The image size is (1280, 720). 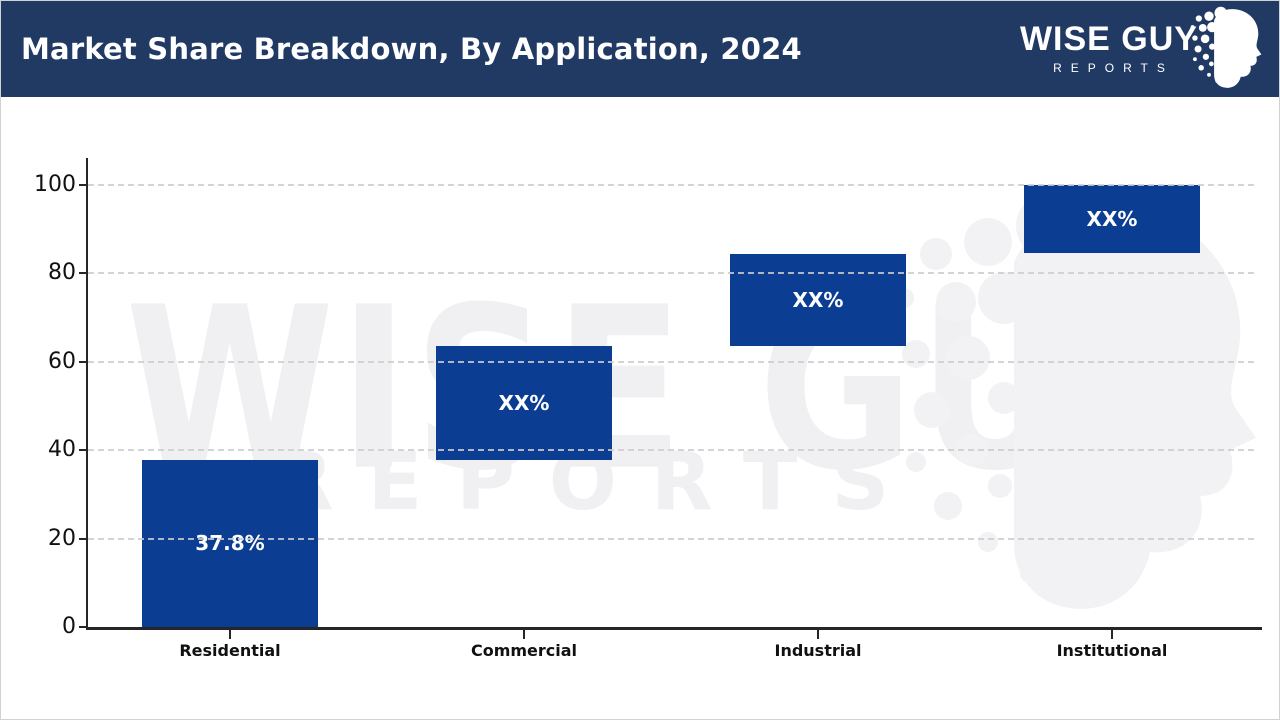 I want to click on y-tick-label-20: 20, so click(x=62, y=538).